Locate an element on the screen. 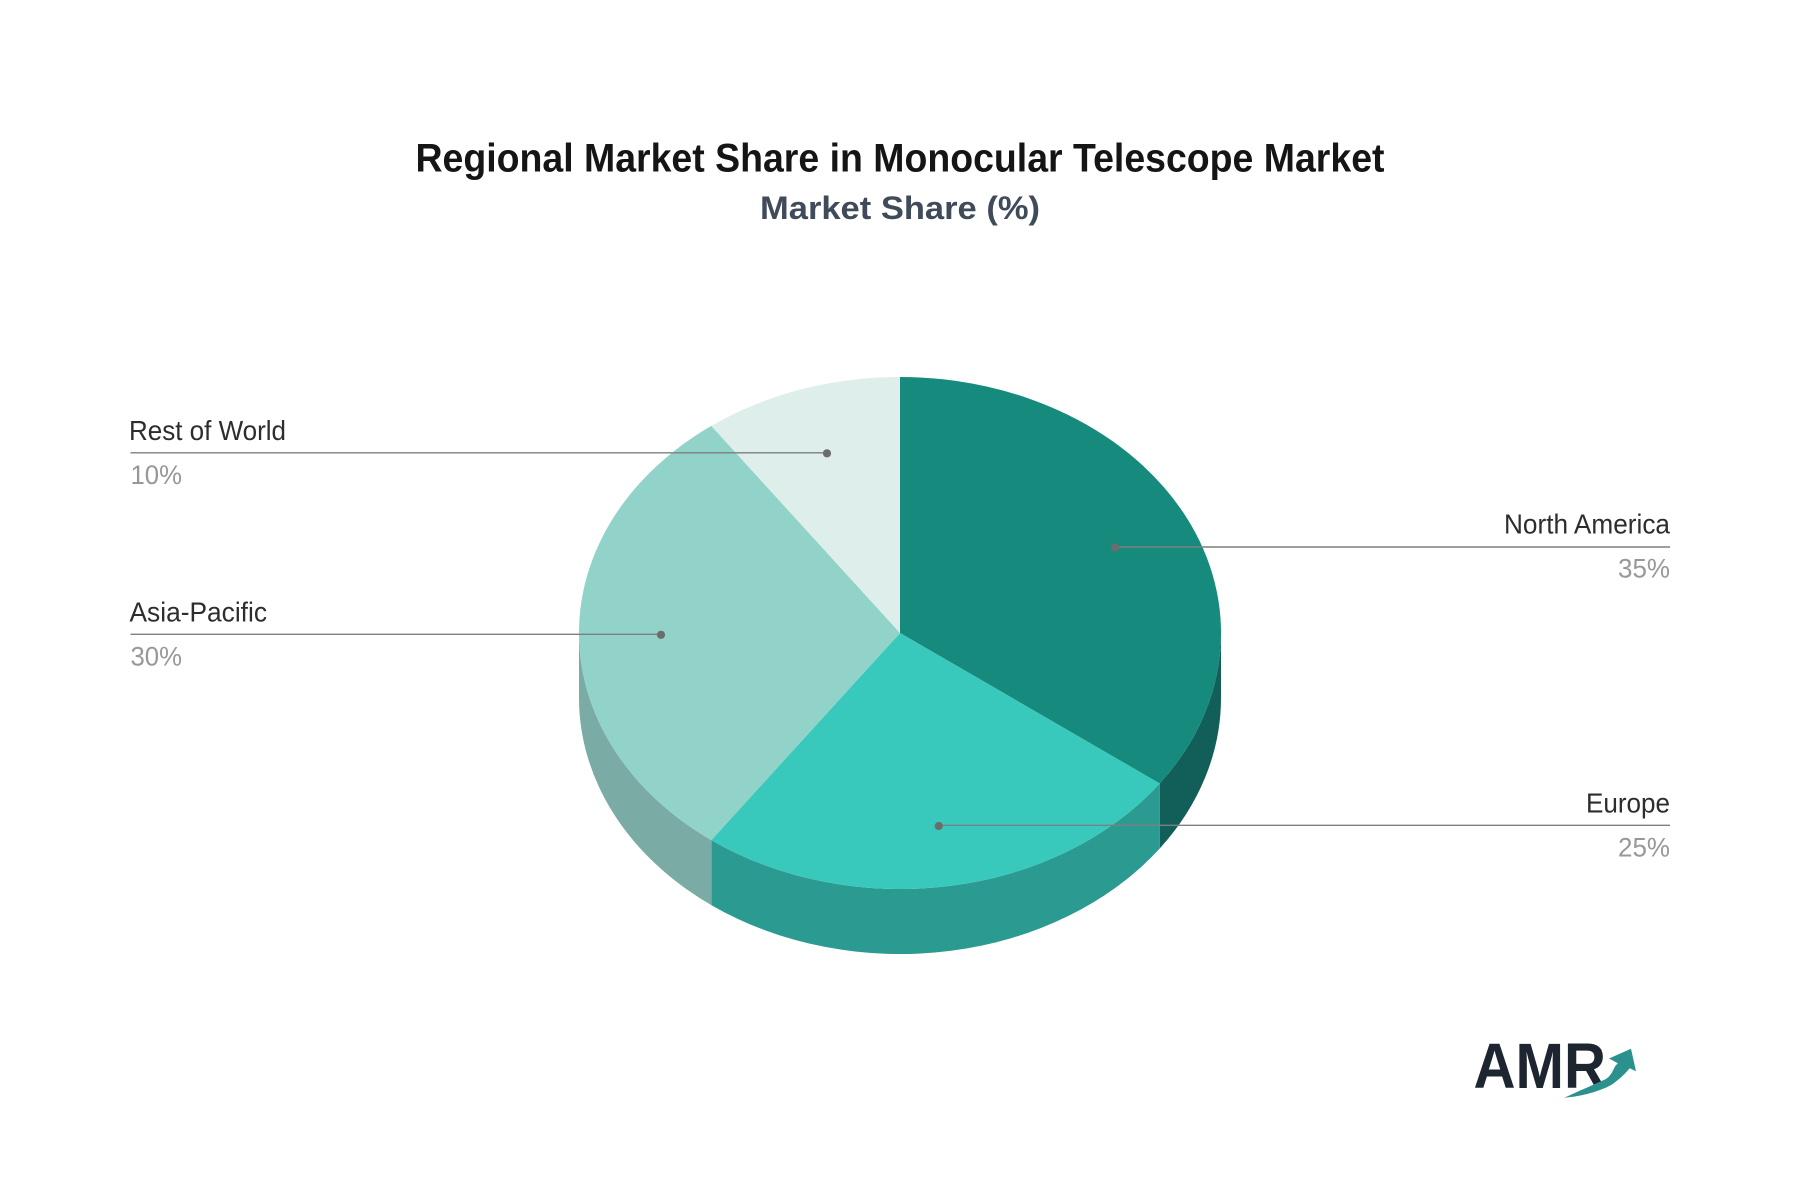 The height and width of the screenshot is (1196, 1800). svg-text: 25% is located at coordinates (1644, 847).